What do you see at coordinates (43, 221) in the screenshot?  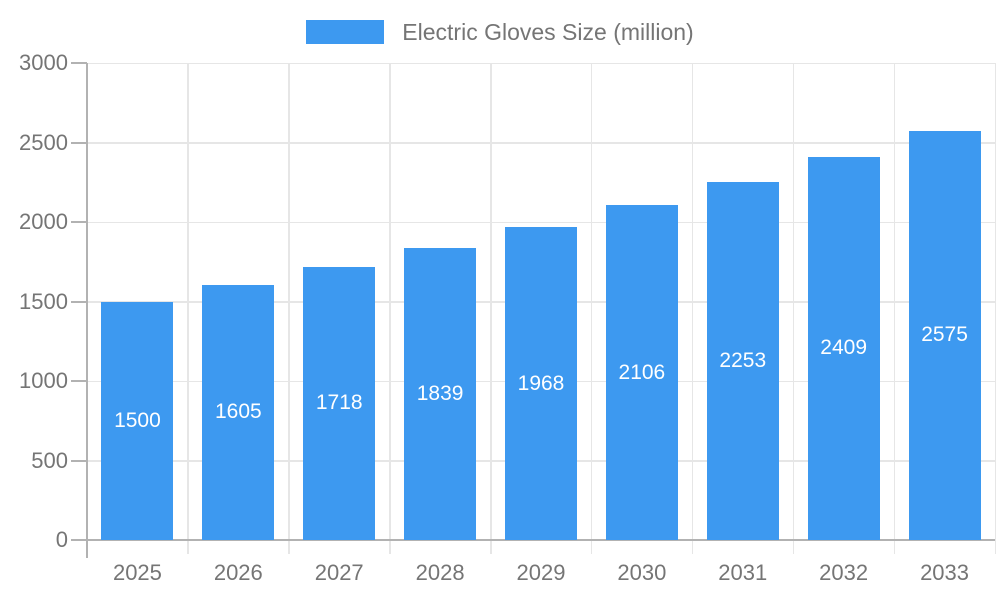 I see `y-tick-label: 2000` at bounding box center [43, 221].